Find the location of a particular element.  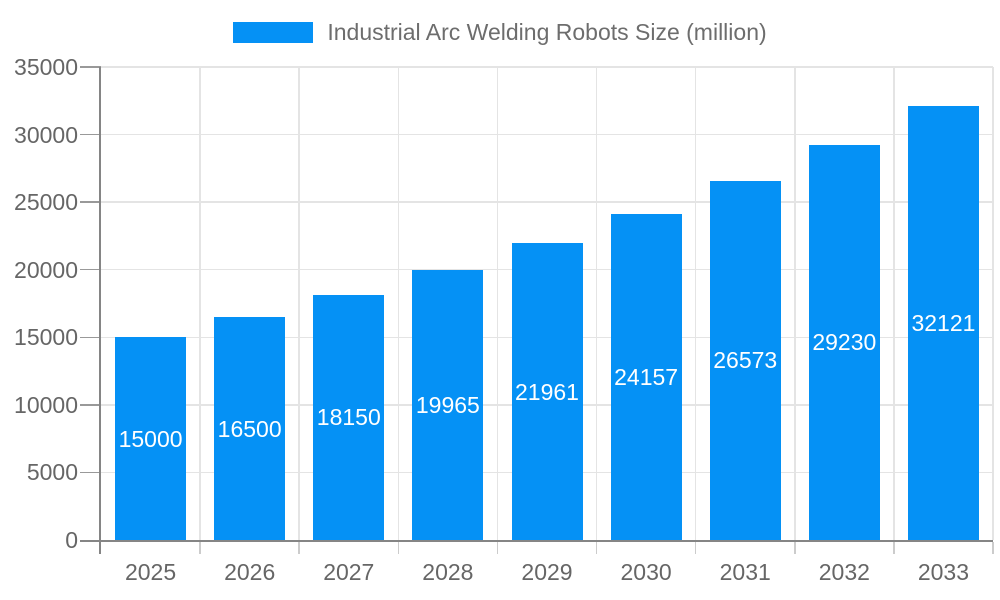

x-axis: 2025 2026 2027 2028 2029 2030 2031 2032 2033 is located at coordinates (547, 574).